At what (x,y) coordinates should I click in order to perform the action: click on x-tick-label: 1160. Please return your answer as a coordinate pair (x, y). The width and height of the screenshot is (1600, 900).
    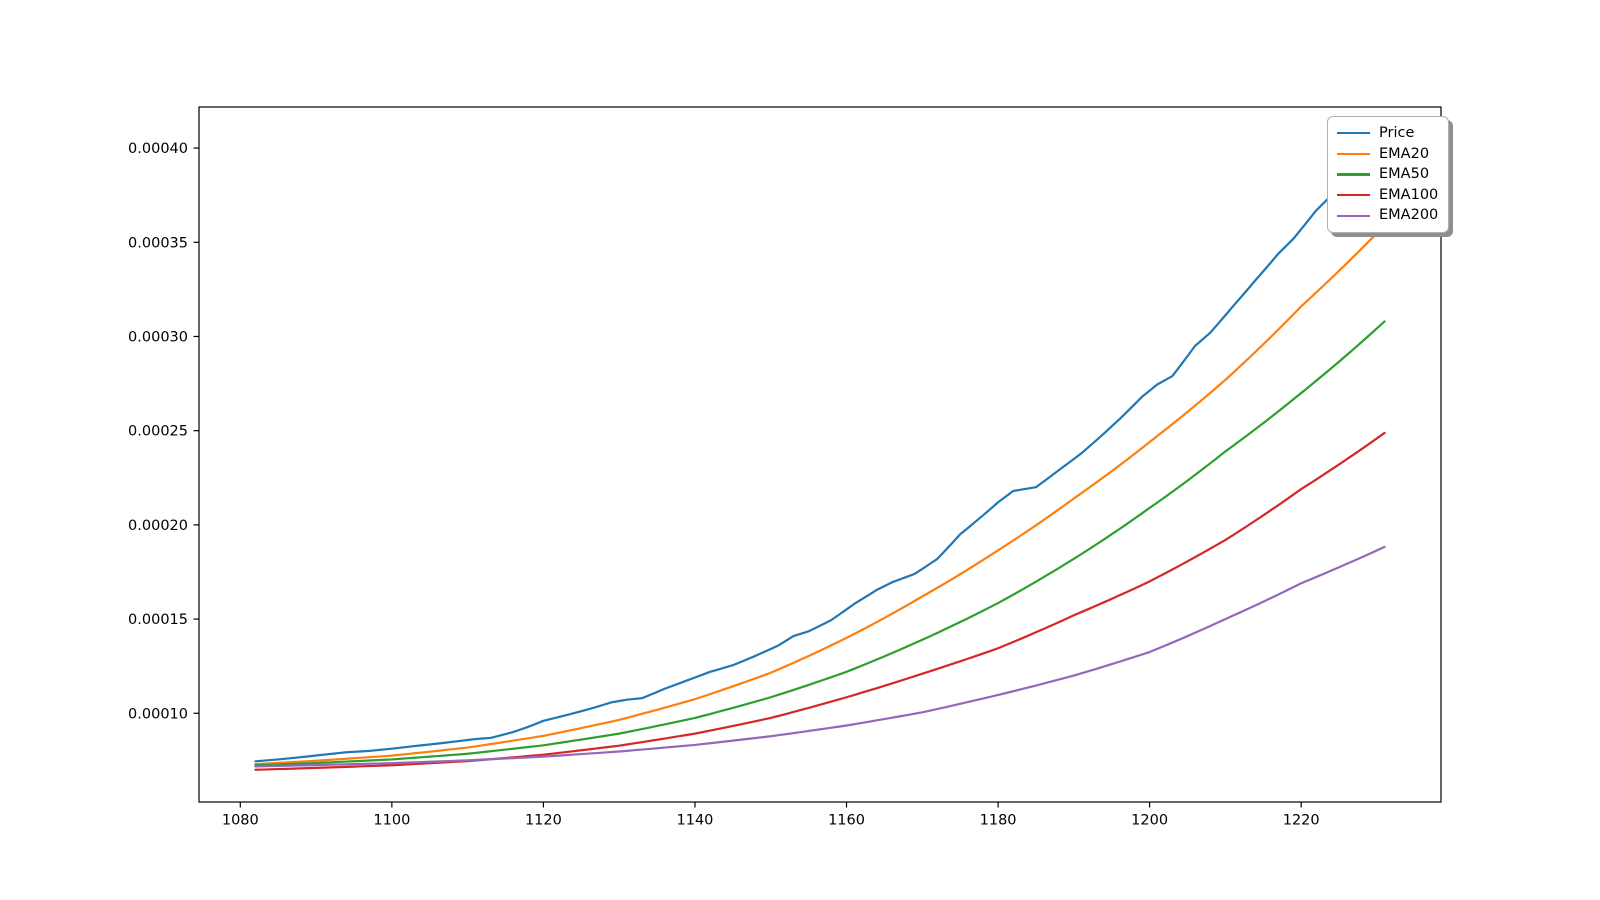
    Looking at the image, I should click on (846, 821).